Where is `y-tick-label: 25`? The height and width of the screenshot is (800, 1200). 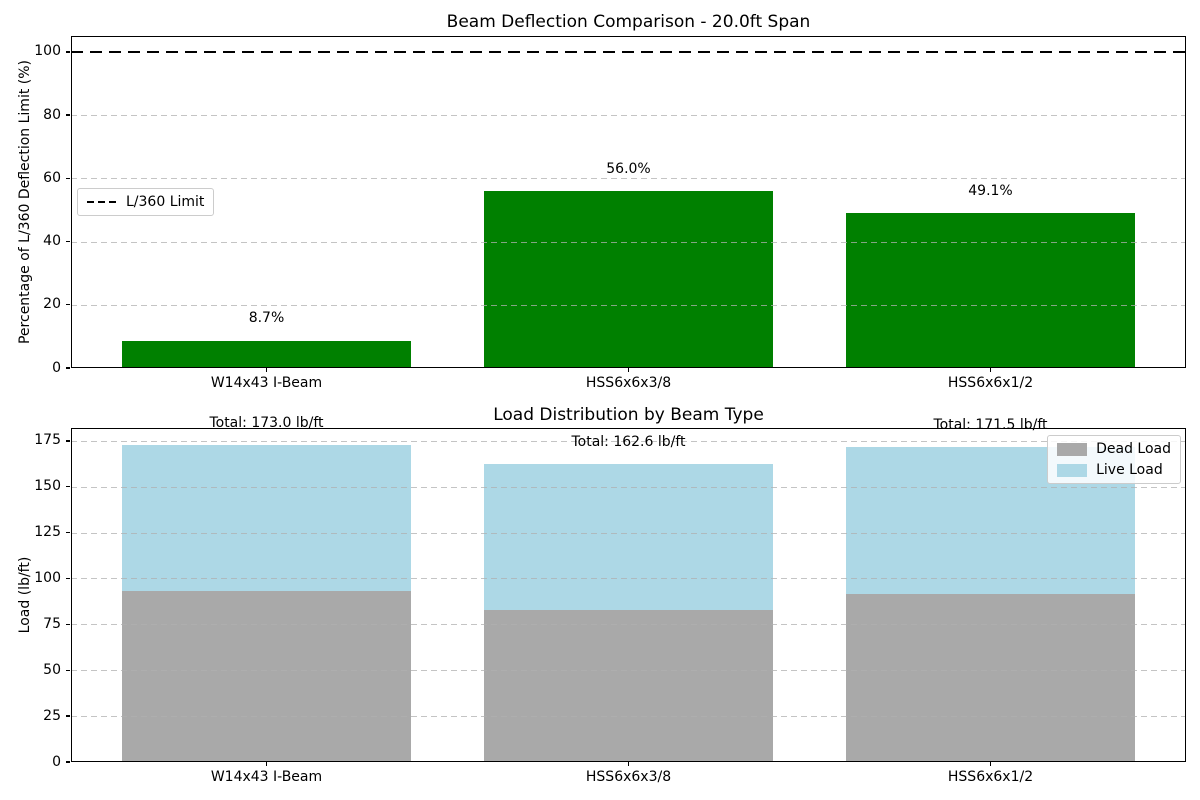
y-tick-label: 25 is located at coordinates (52, 715).